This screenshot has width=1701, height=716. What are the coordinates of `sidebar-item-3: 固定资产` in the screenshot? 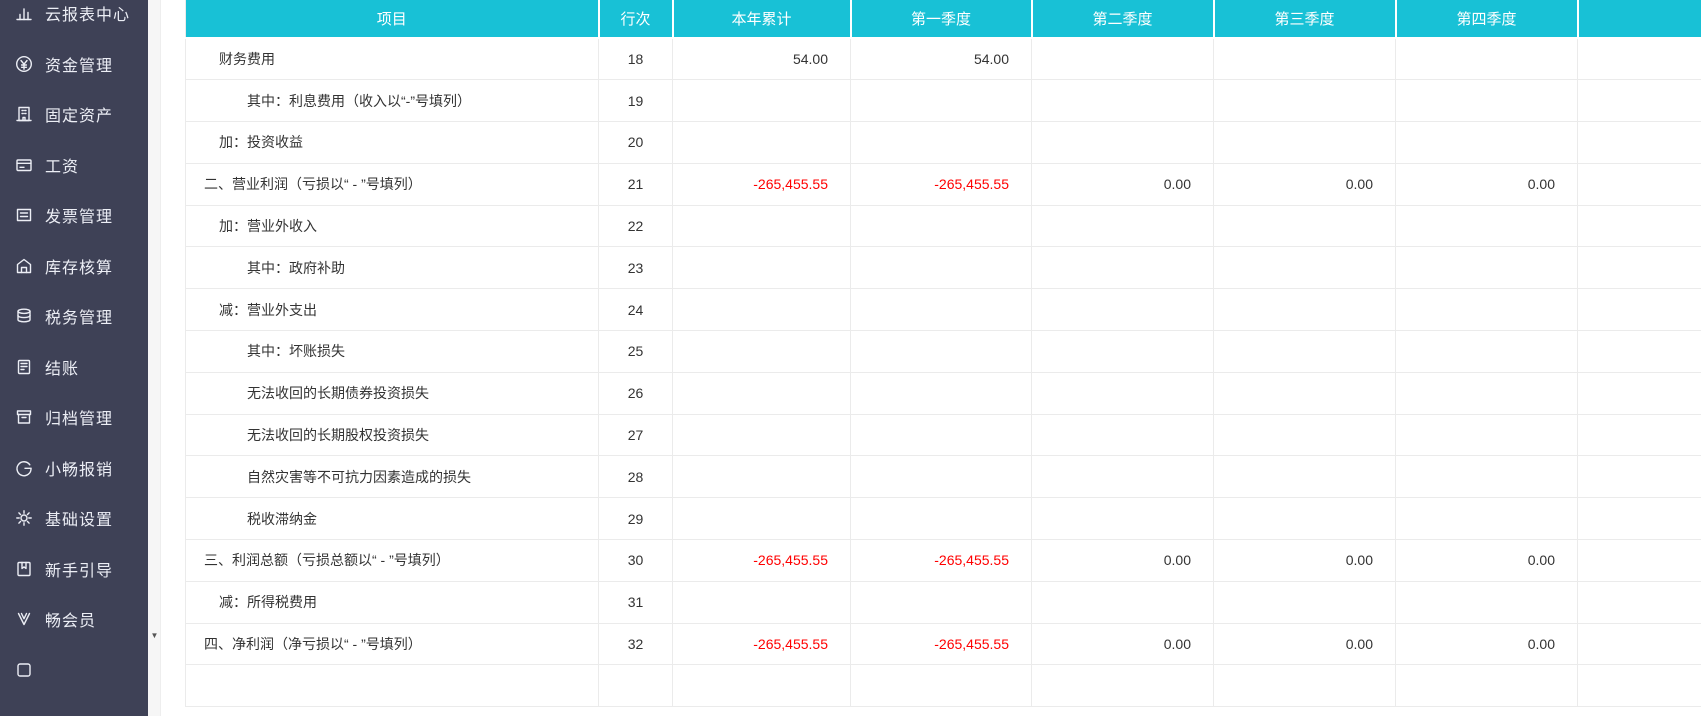 It's located at (74, 114).